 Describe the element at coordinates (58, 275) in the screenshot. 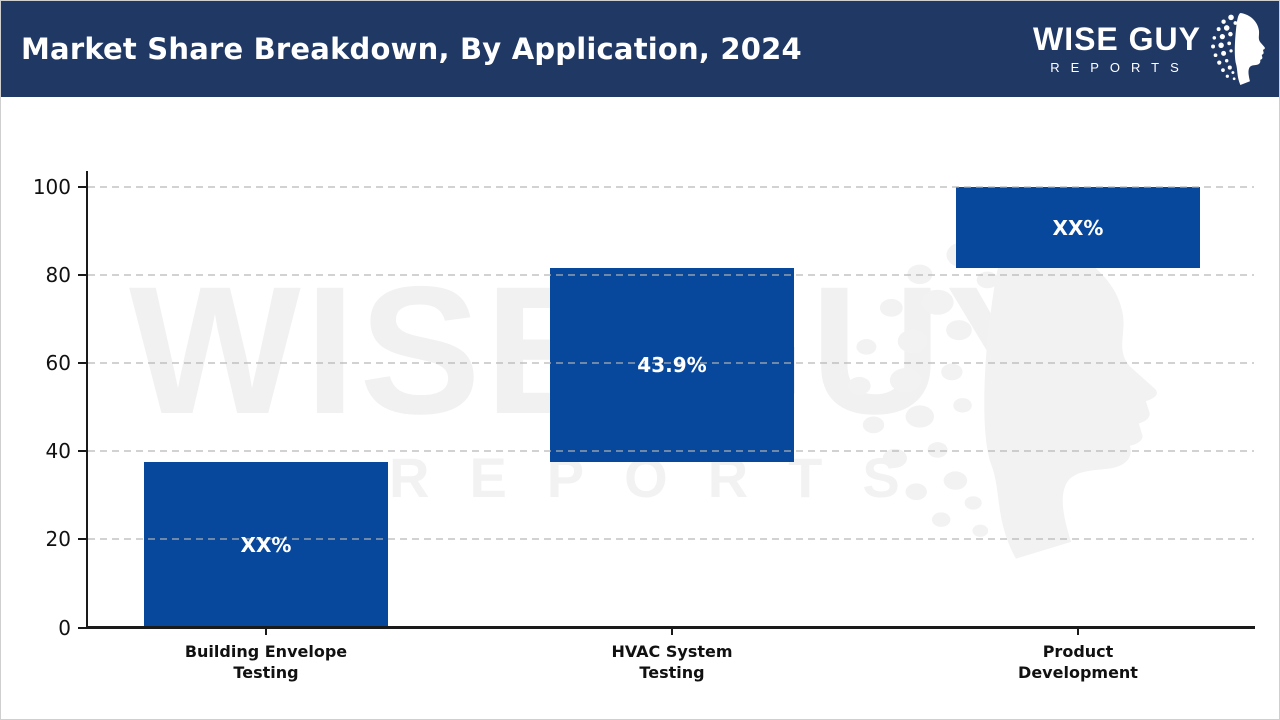

I see `y-tick-label: 80` at that location.